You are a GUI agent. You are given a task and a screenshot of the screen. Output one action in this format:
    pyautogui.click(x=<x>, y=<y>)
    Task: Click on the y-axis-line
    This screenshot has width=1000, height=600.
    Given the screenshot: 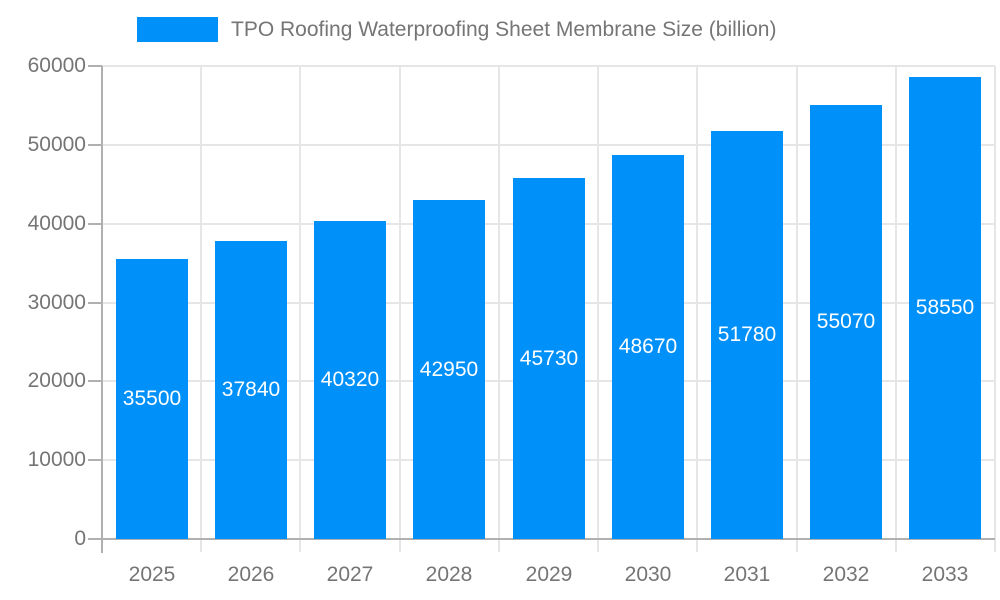 What is the action you would take?
    pyautogui.click(x=102, y=309)
    